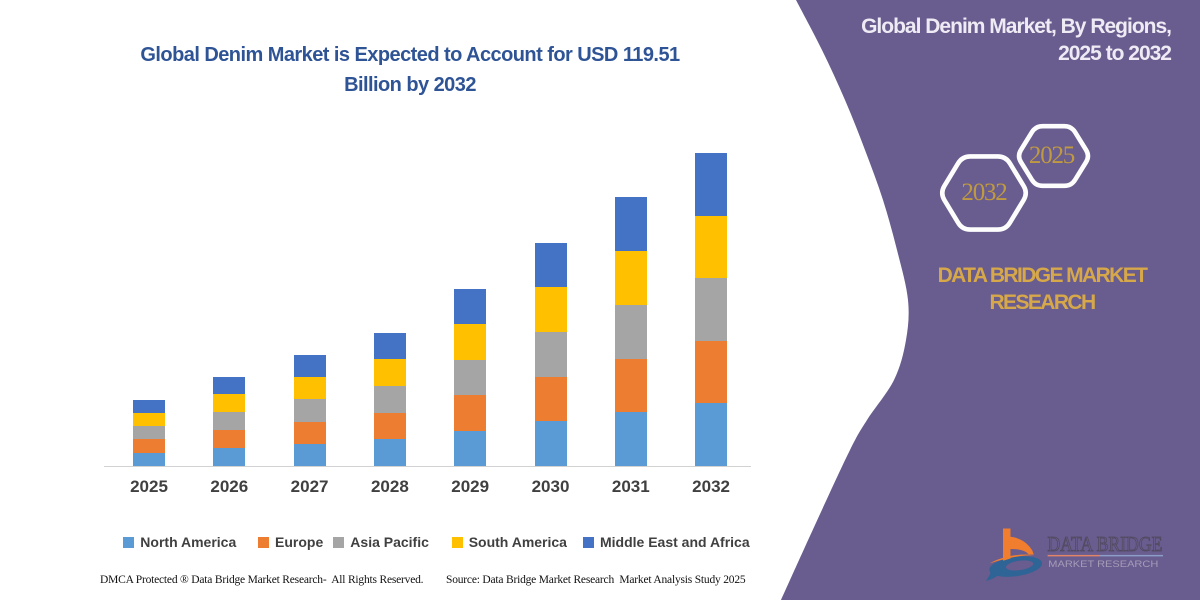 The height and width of the screenshot is (600, 1200). What do you see at coordinates (1104, 544) in the screenshot?
I see `svg-text: DATA BRIDGE` at bounding box center [1104, 544].